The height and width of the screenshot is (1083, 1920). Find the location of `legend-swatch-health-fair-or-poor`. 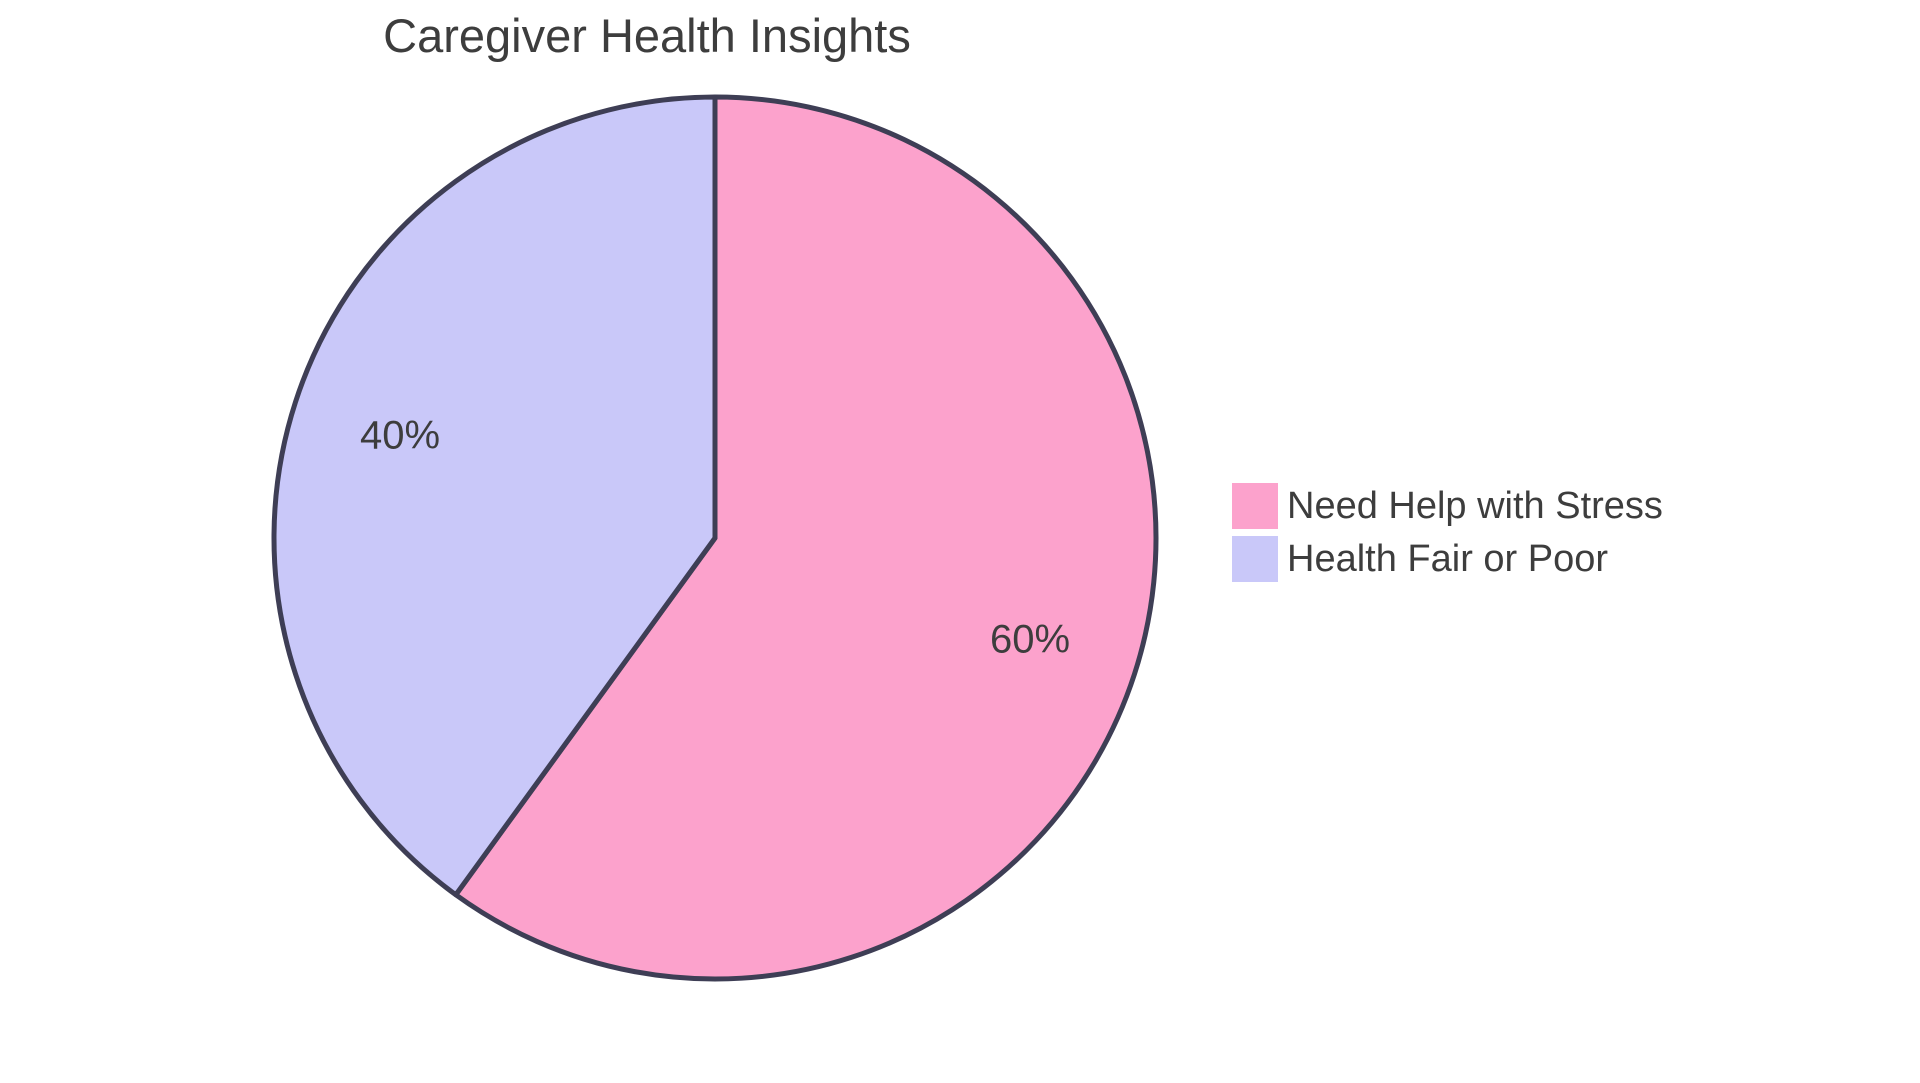

legend-swatch-health-fair-or-poor is located at coordinates (1255, 559).